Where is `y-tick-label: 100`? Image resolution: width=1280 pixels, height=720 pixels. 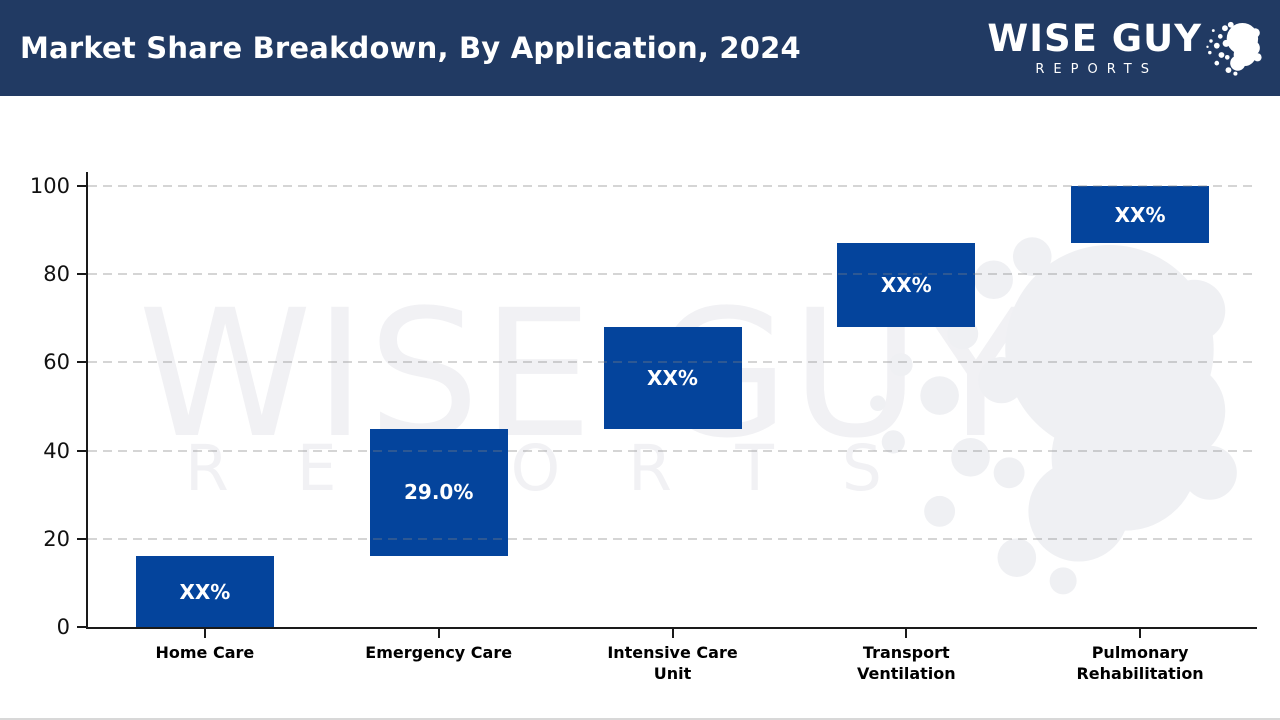 y-tick-label: 100 is located at coordinates (49, 186).